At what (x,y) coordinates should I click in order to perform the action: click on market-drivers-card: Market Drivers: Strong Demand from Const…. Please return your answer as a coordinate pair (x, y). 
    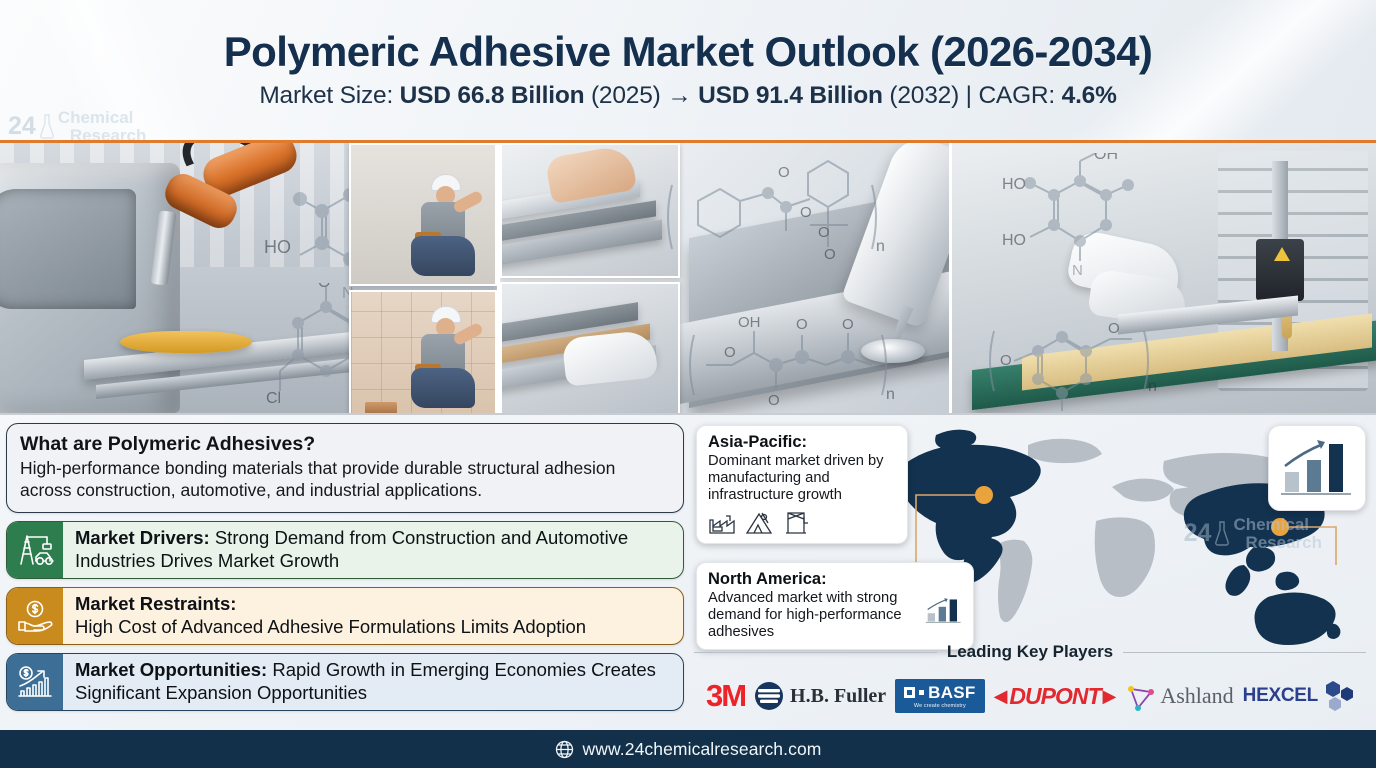
    Looking at the image, I should click on (345, 549).